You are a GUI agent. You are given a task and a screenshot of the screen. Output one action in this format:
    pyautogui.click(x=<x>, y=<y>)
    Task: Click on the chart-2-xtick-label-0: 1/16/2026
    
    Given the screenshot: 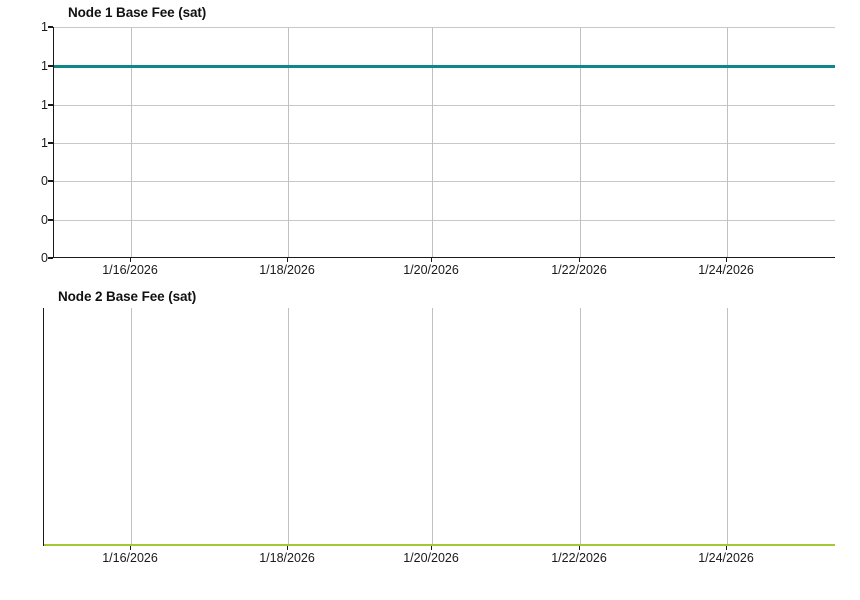 What is the action you would take?
    pyautogui.click(x=130, y=558)
    